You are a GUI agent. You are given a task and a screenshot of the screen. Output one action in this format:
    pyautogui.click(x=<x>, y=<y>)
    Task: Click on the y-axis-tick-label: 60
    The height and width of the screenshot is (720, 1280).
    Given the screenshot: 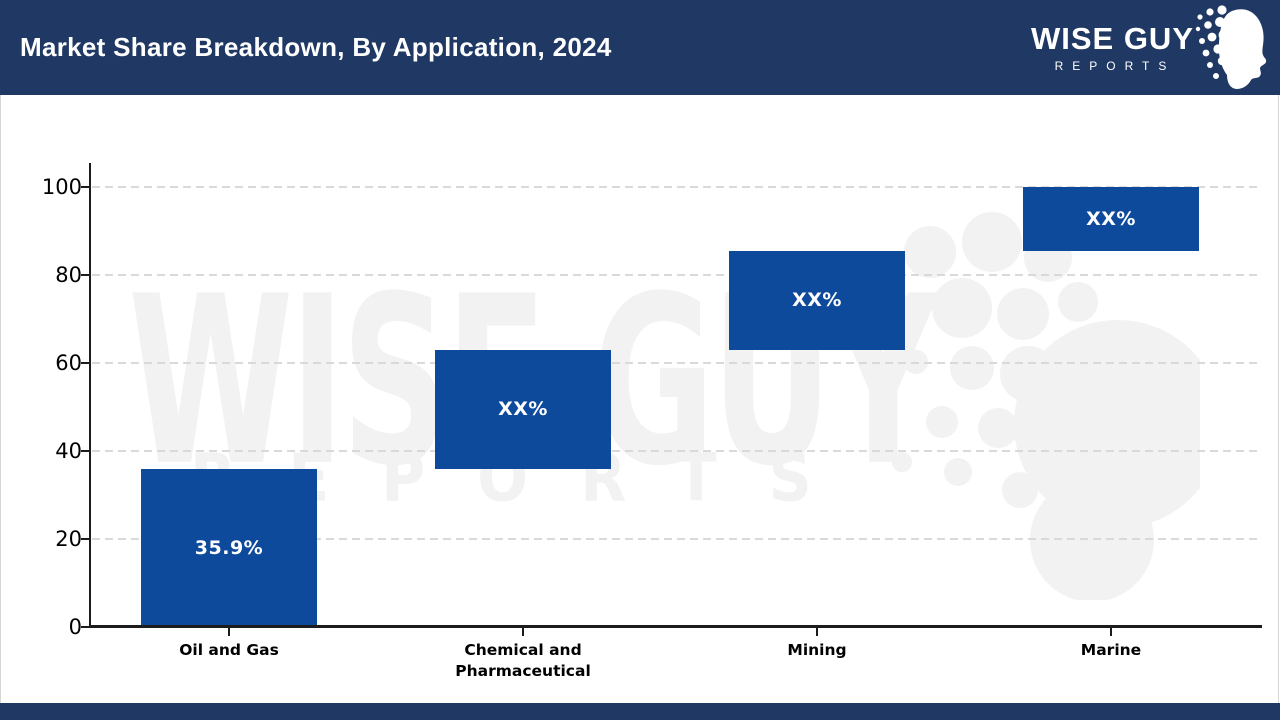 What is the action you would take?
    pyautogui.click(x=68, y=363)
    